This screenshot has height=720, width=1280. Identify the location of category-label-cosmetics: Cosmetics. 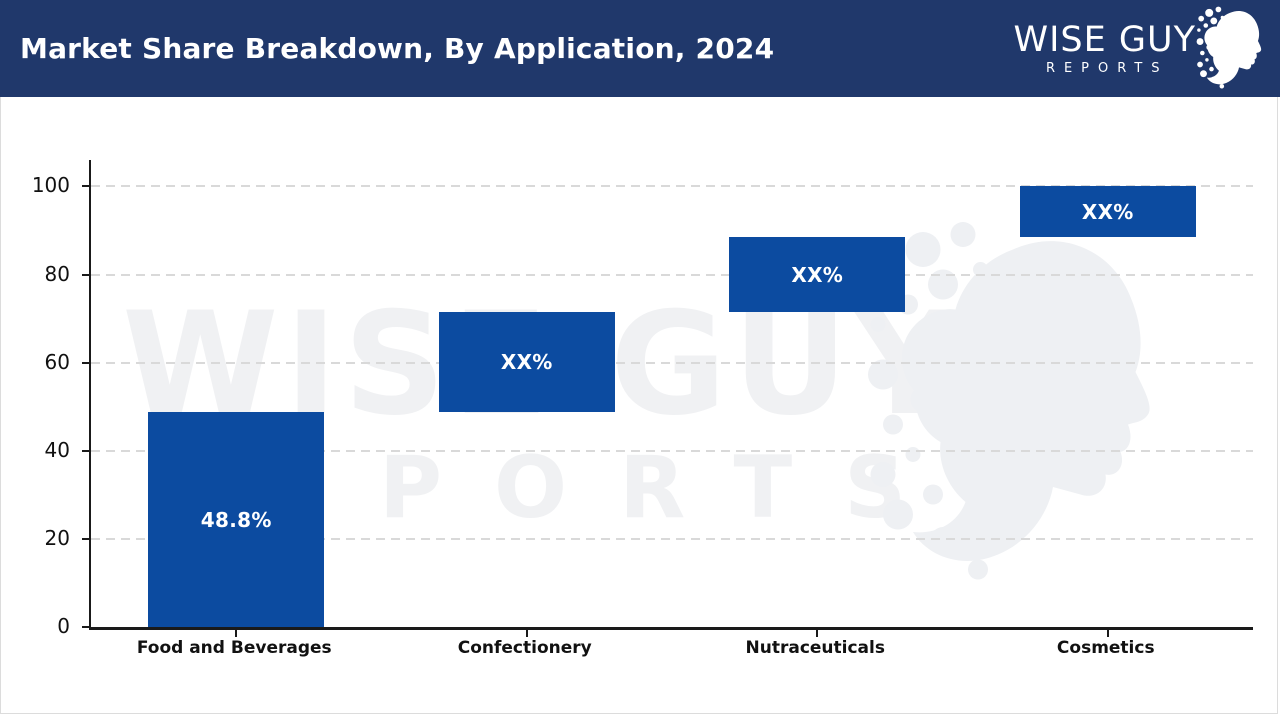
(1105, 648).